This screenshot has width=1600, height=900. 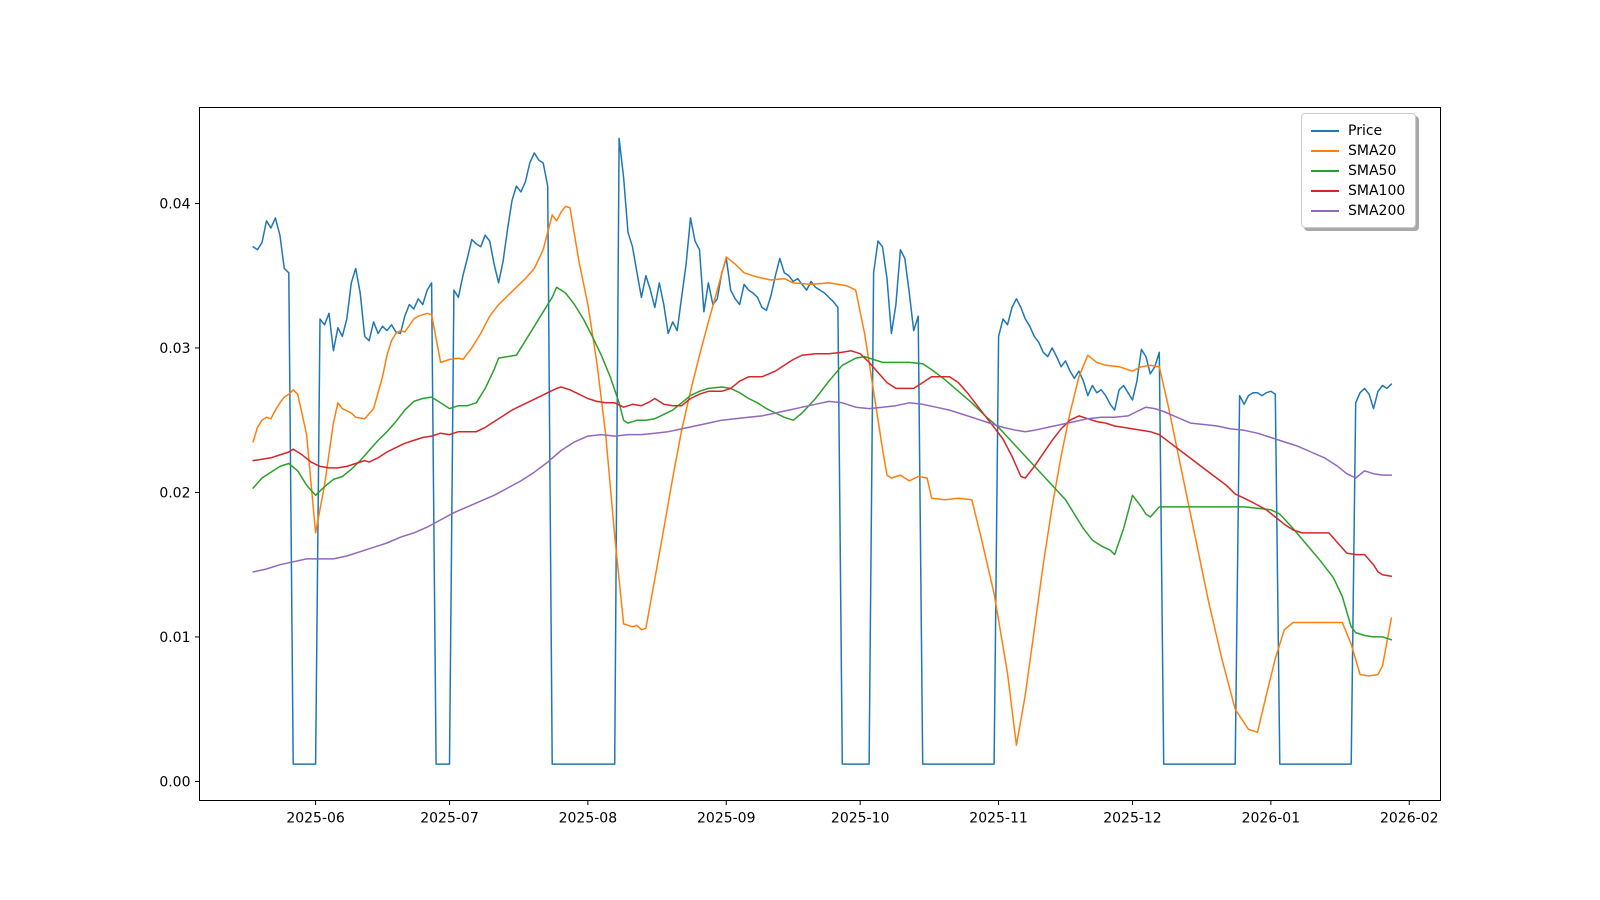 I want to click on svg-text: 2025-10, so click(x=860, y=819).